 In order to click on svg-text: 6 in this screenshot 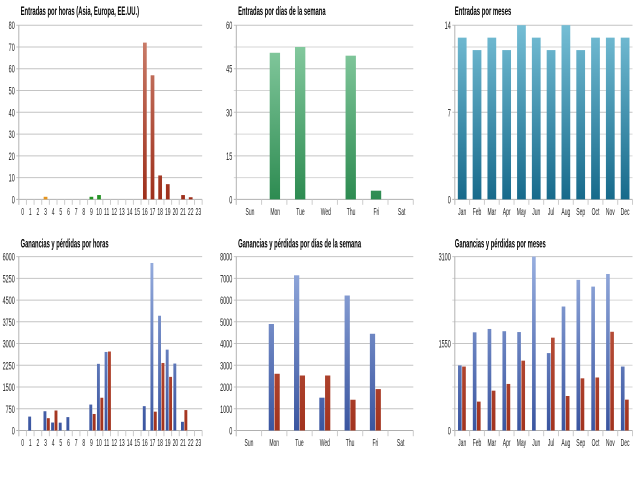, I will do `click(68, 211)`.